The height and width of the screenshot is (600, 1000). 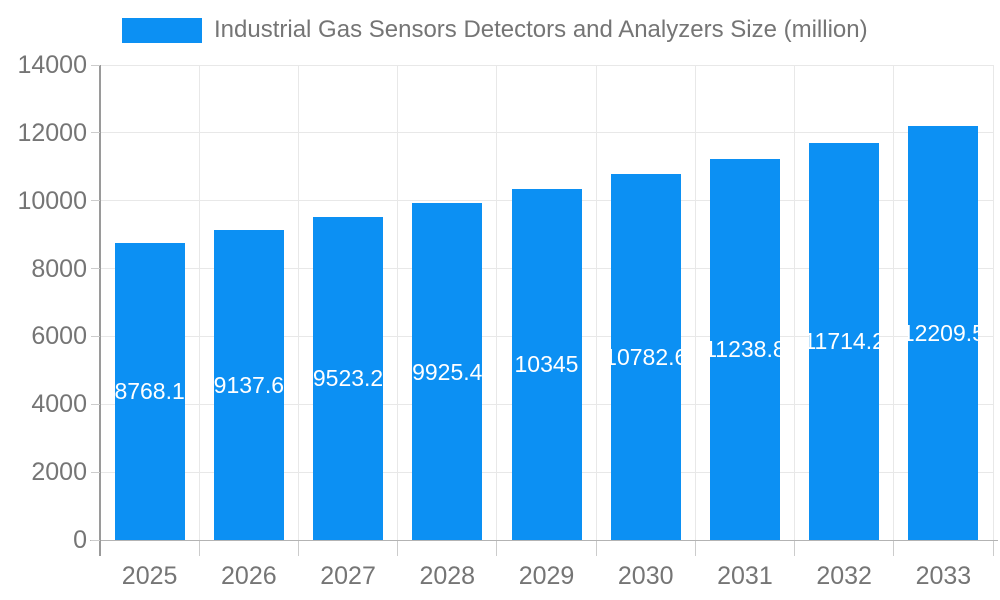 What do you see at coordinates (52, 200) in the screenshot?
I see `y-axis-tick-label: 10000` at bounding box center [52, 200].